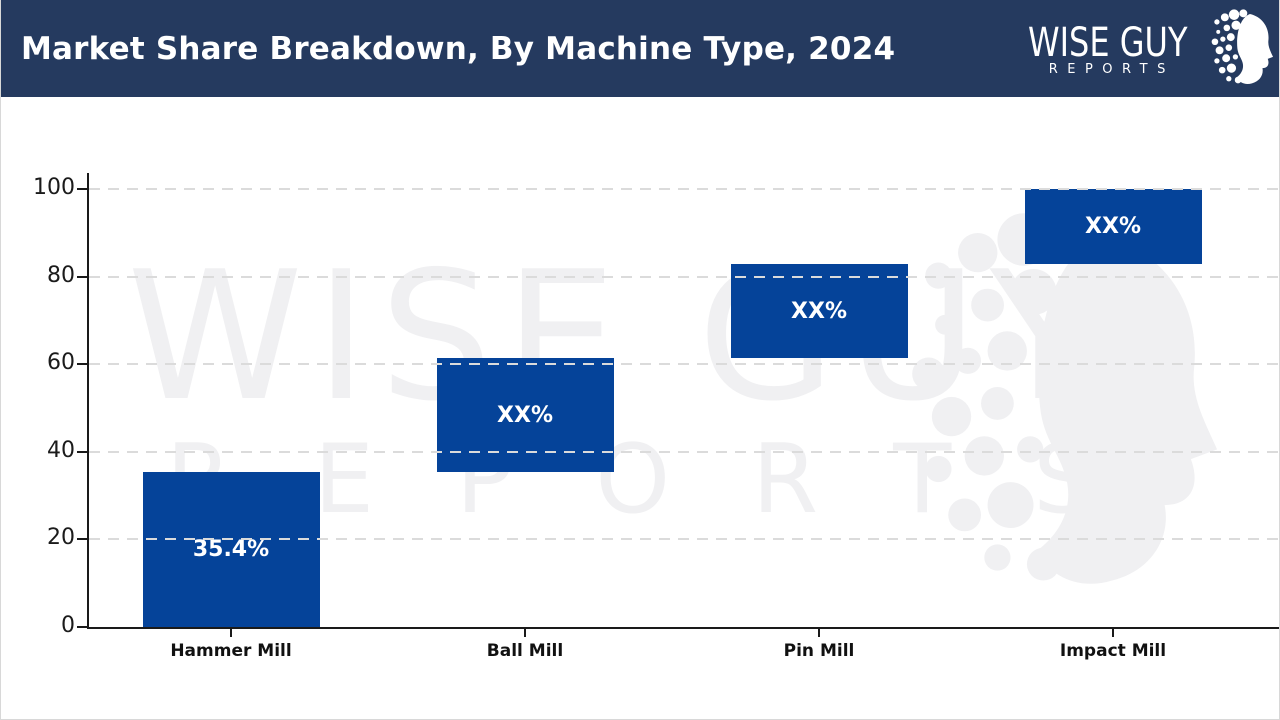 The image size is (1280, 720). What do you see at coordinates (819, 651) in the screenshot?
I see `x-category-label: Pin Mill` at bounding box center [819, 651].